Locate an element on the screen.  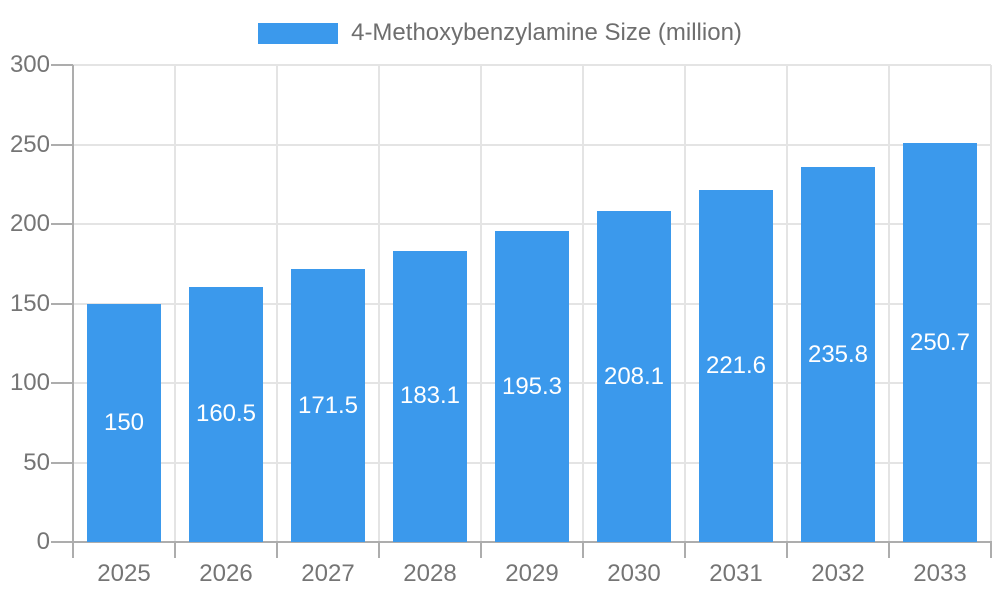
y-axis-label: 50 is located at coordinates (36, 462).